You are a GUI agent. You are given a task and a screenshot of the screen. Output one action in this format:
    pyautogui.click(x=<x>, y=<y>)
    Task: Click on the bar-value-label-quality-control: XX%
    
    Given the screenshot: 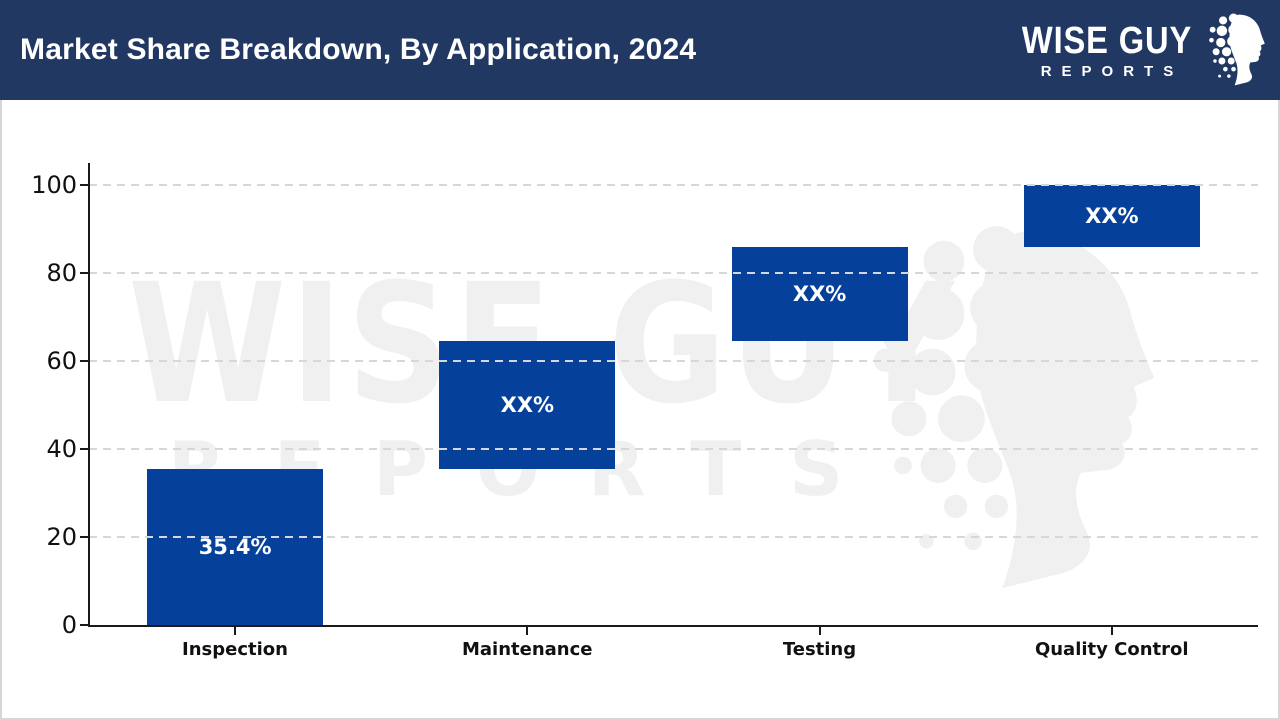 What is the action you would take?
    pyautogui.click(x=1112, y=216)
    